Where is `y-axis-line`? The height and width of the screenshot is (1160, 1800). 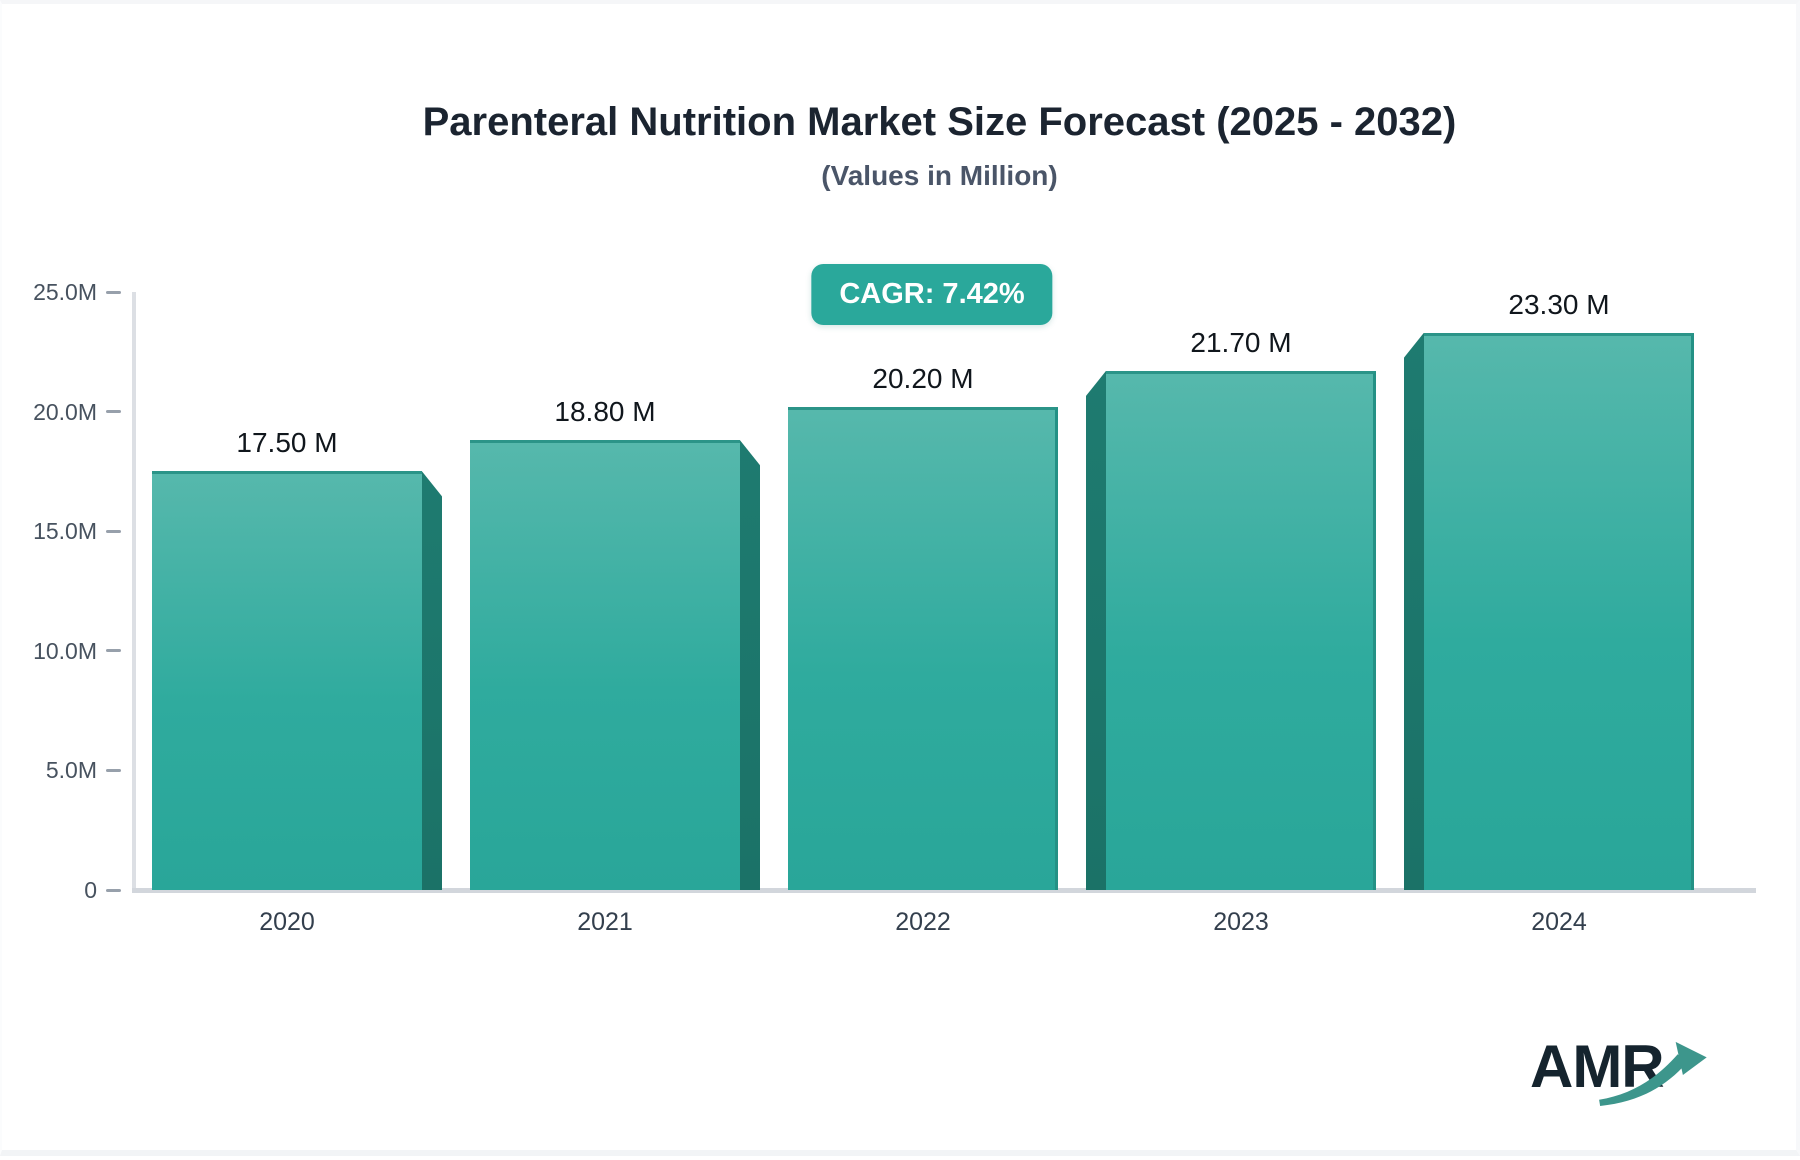 y-axis-line is located at coordinates (134, 591).